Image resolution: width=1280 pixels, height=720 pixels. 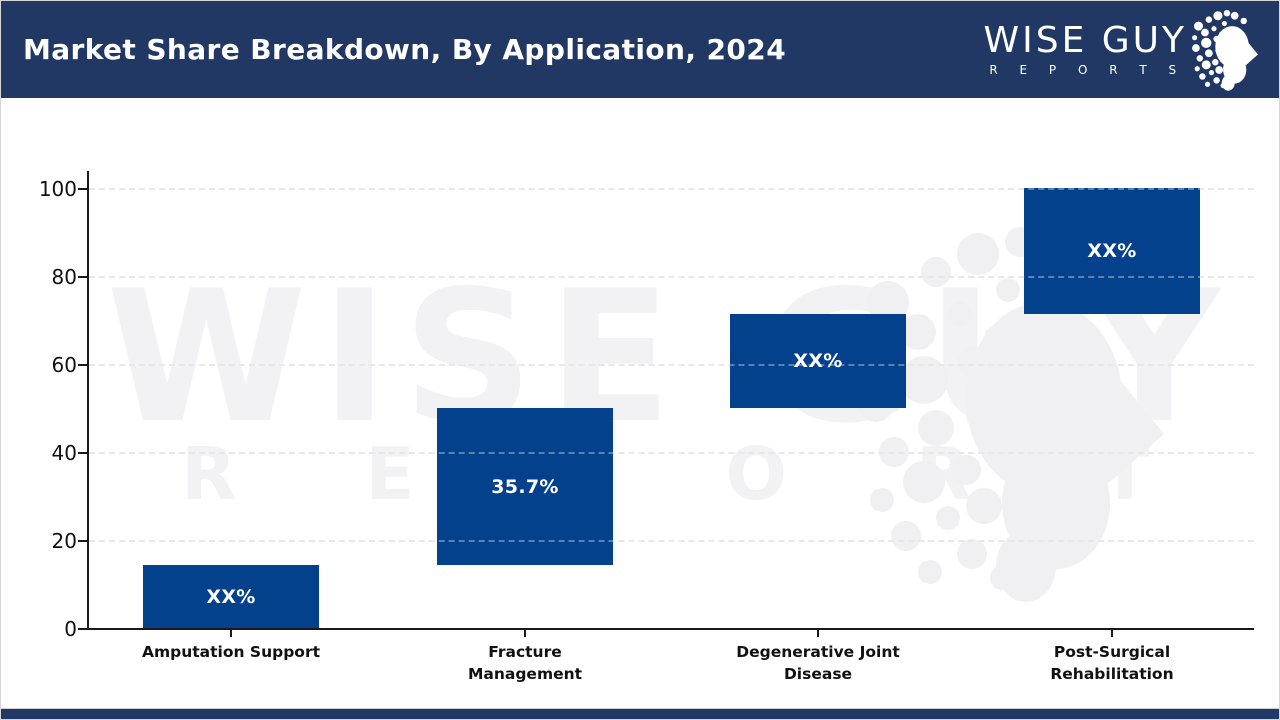 What do you see at coordinates (70, 629) in the screenshot?
I see `y-axis-tick-label: 0` at bounding box center [70, 629].